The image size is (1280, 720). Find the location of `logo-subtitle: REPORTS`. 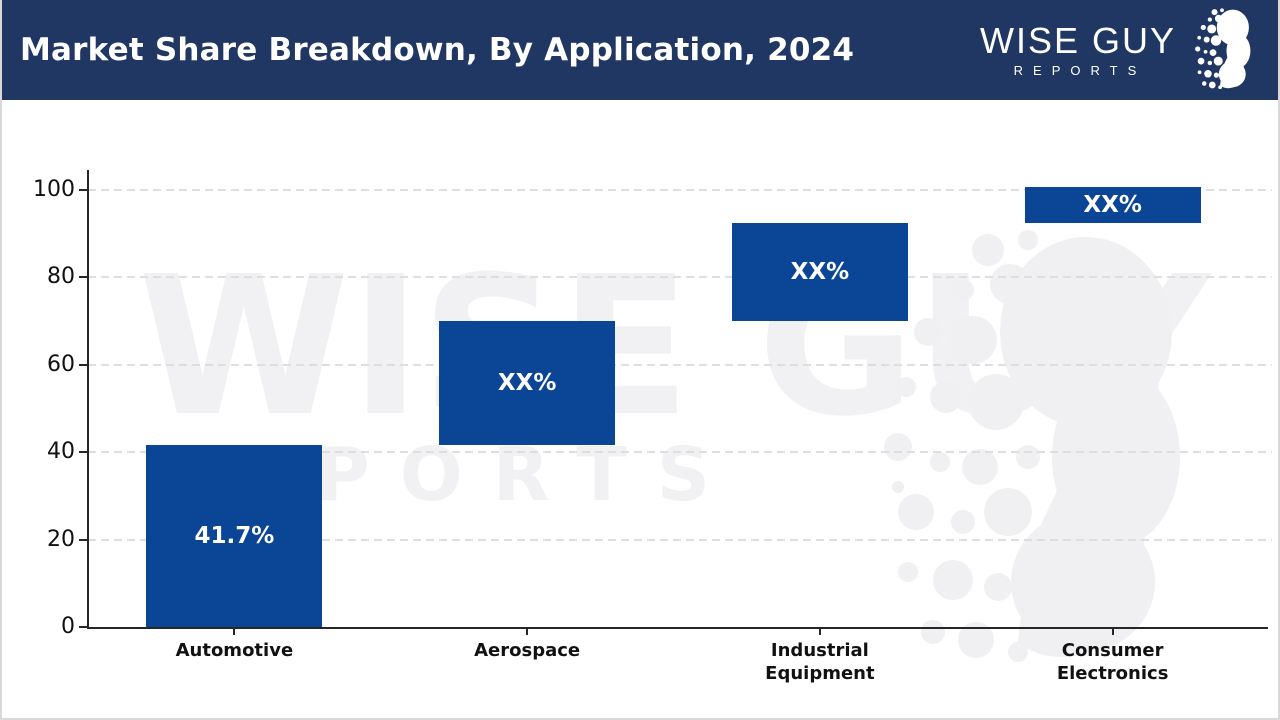

logo-subtitle: REPORTS is located at coordinates (1080, 70).